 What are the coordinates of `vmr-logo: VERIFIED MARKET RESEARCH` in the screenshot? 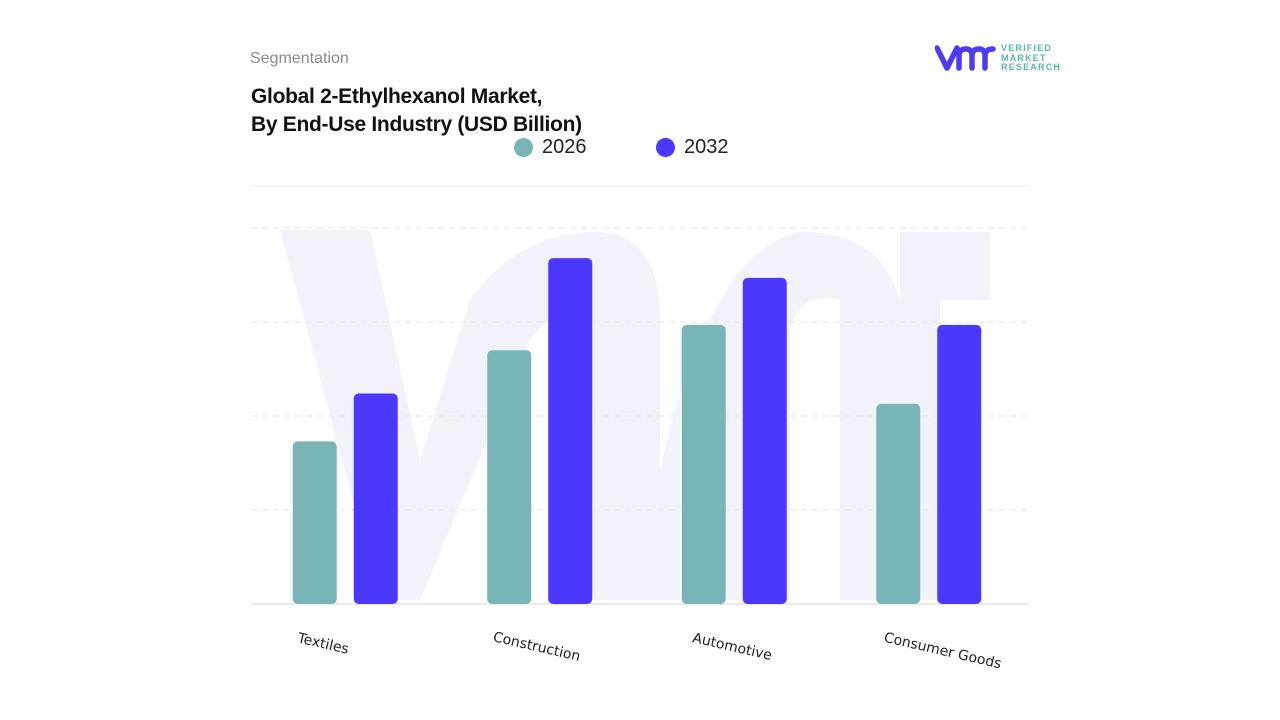 It's located at (998, 58).